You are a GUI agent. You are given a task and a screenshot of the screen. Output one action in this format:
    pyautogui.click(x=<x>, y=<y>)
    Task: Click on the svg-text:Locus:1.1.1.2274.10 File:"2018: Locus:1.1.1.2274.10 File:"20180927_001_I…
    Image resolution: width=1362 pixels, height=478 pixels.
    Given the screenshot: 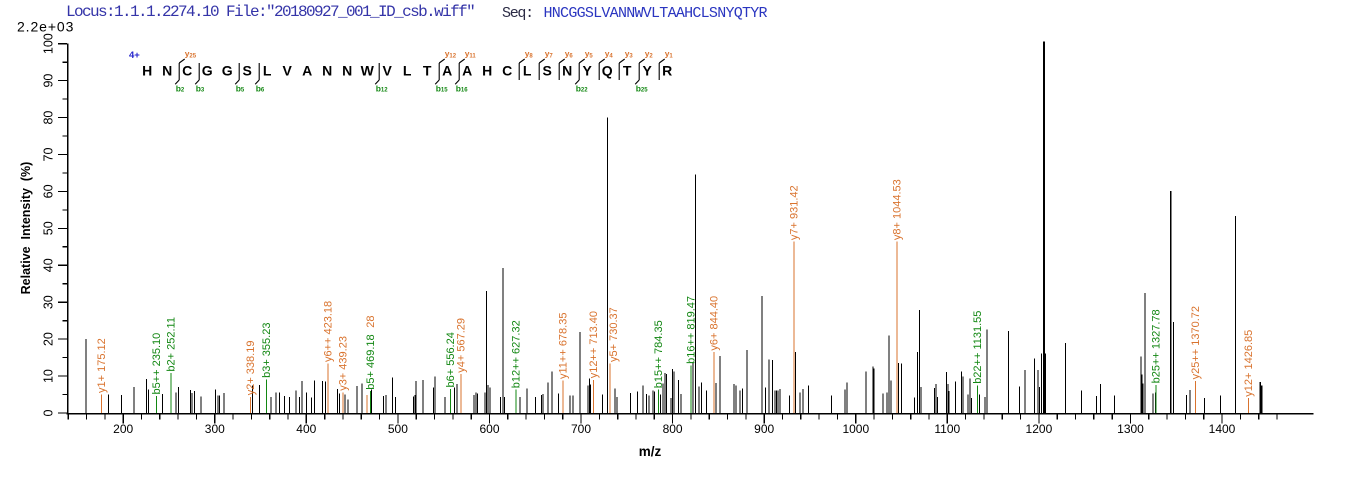 What is the action you would take?
    pyautogui.click(x=270, y=12)
    